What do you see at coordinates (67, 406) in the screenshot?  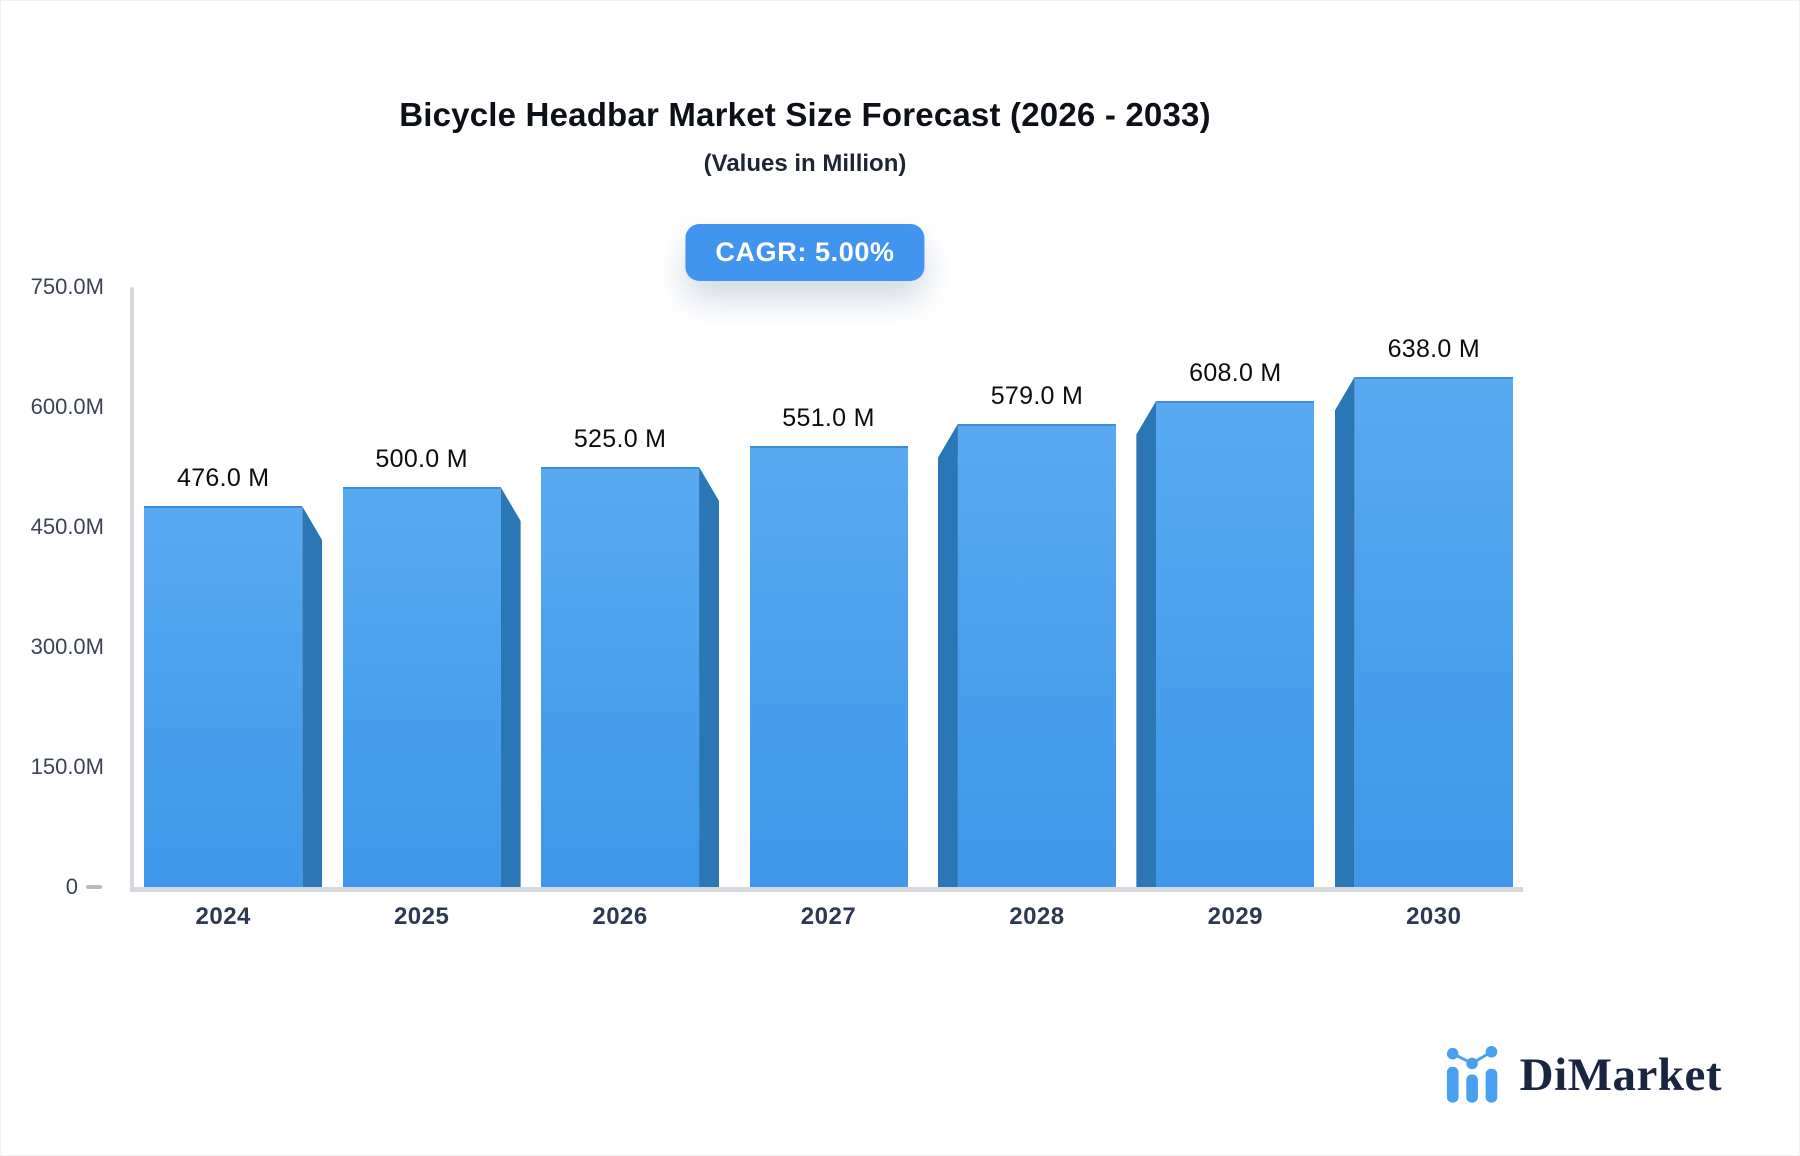 I see `y-axis-tick-label: 600.0M` at bounding box center [67, 406].